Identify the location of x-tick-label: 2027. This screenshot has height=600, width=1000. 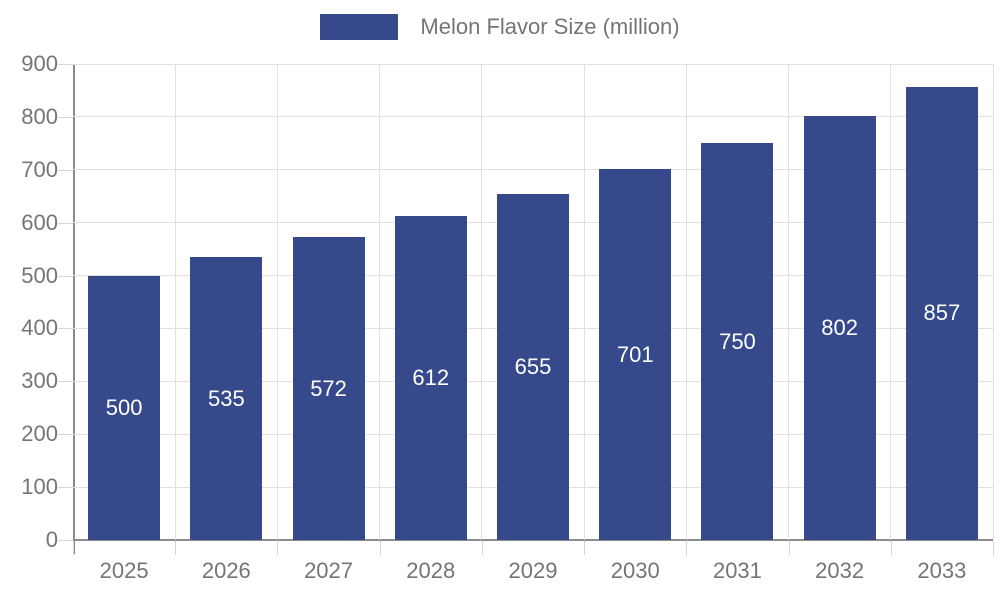
(329, 570).